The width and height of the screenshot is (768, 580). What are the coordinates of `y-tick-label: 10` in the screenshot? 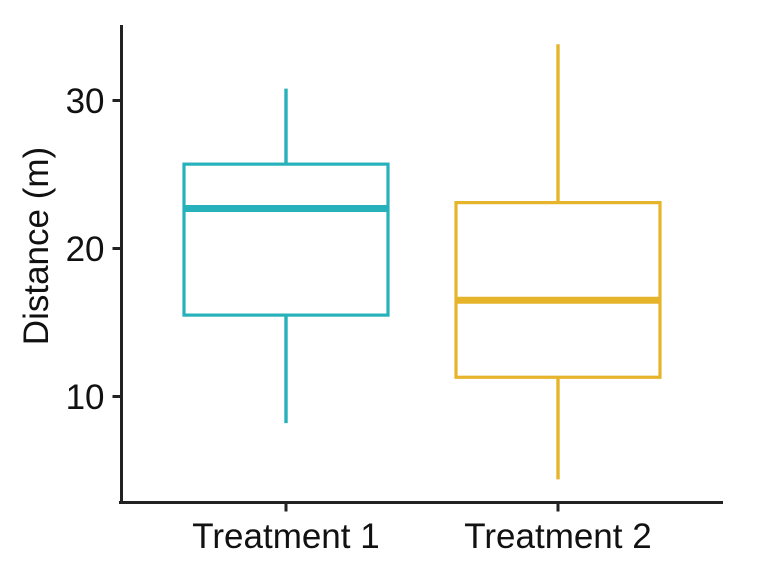 It's located at (85, 397).